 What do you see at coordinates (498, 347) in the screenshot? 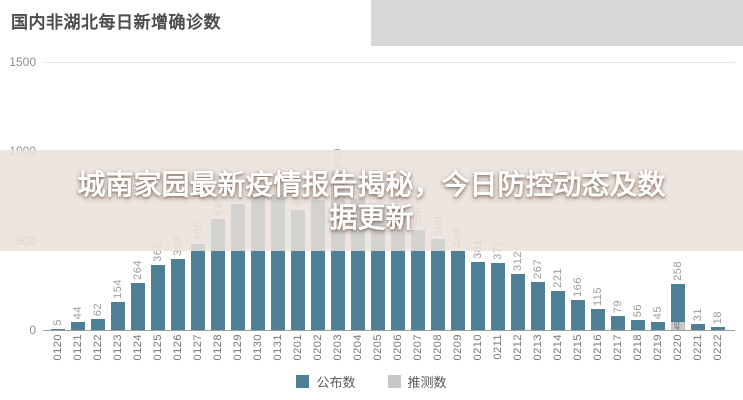
I see `x-tick-label: 0211` at bounding box center [498, 347].